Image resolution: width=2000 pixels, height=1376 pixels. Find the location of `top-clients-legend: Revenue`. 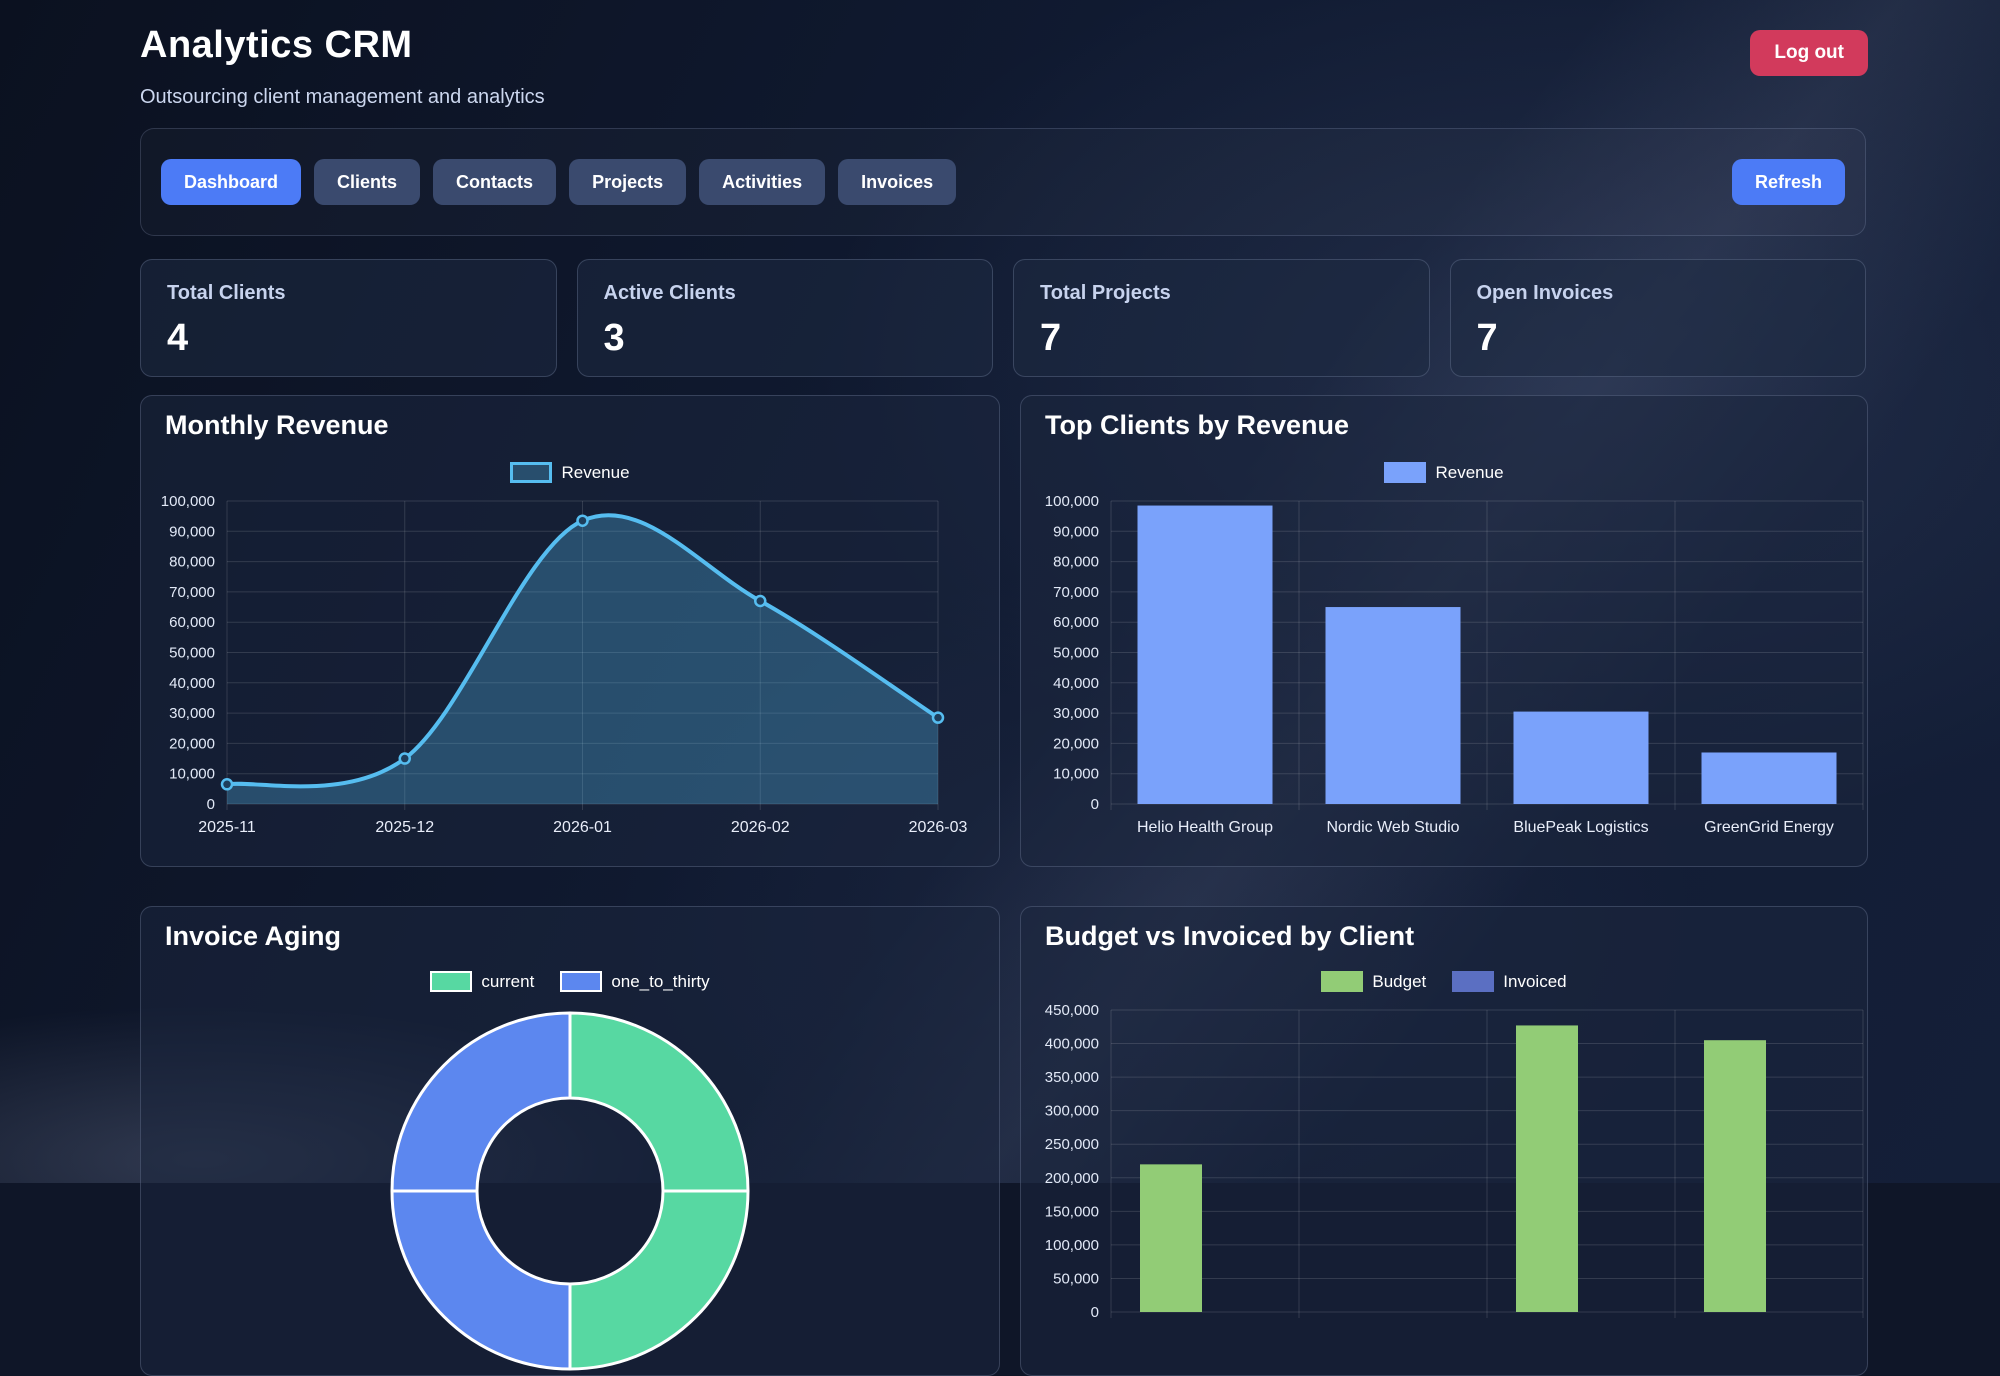

top-clients-legend: Revenue is located at coordinates (1444, 472).